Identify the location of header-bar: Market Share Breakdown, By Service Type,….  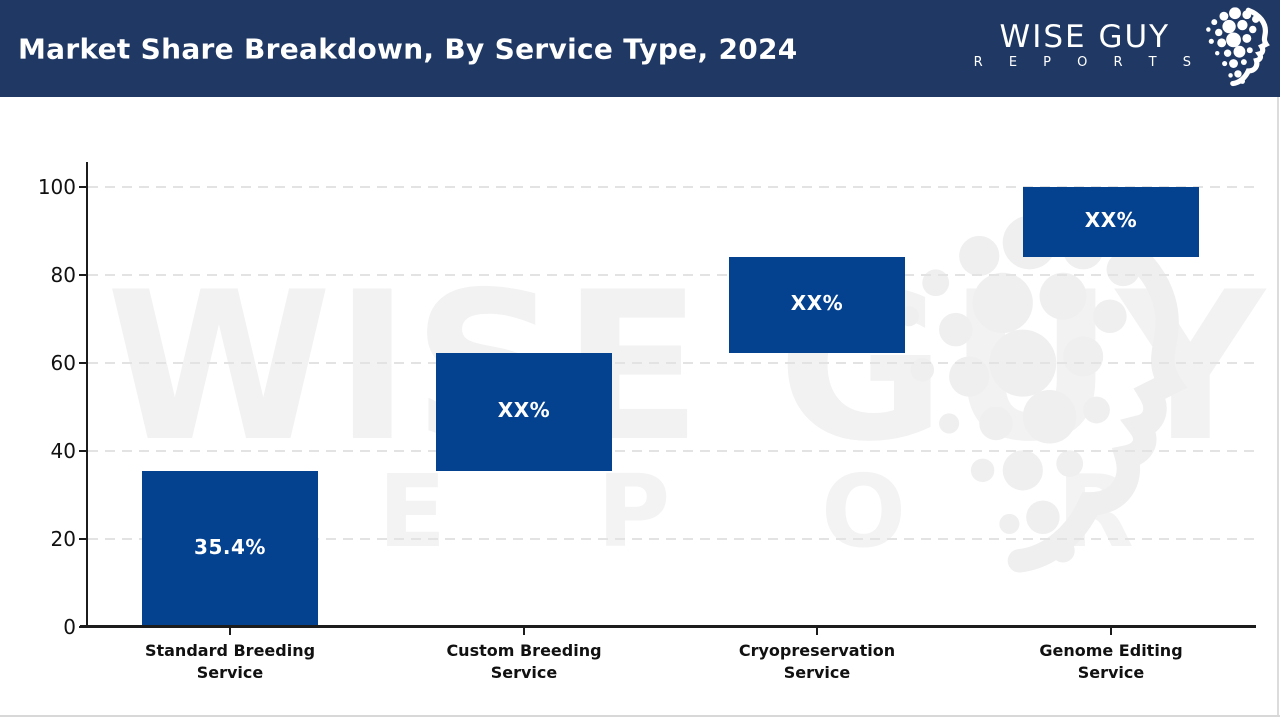
(640, 48).